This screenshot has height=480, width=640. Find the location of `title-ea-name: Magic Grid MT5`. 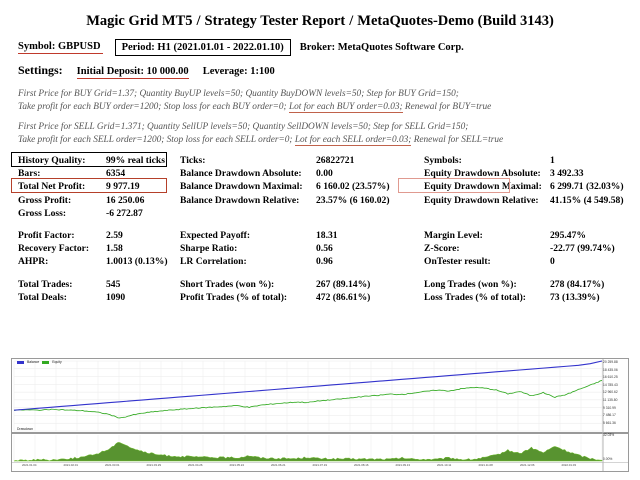

title-ea-name: Magic Grid MT5 is located at coordinates (139, 21).